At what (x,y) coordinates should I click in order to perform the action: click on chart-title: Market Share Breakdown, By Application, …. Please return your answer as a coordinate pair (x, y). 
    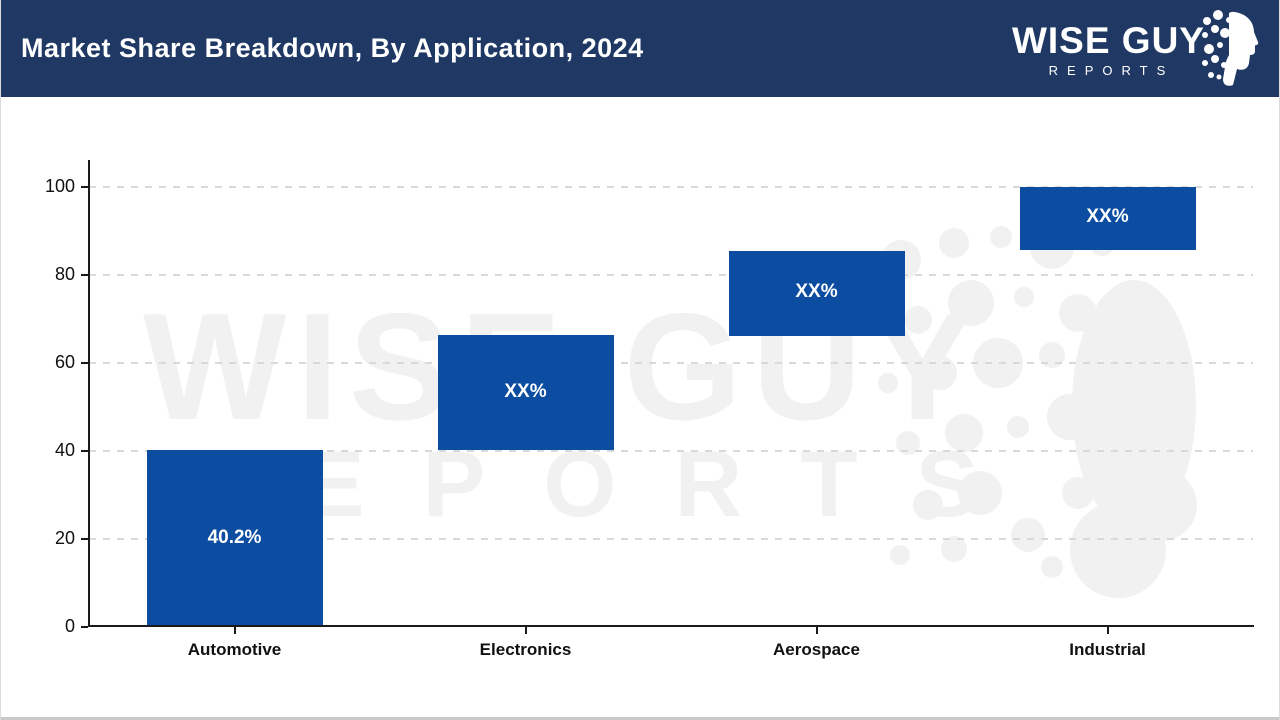
    Looking at the image, I should click on (332, 48).